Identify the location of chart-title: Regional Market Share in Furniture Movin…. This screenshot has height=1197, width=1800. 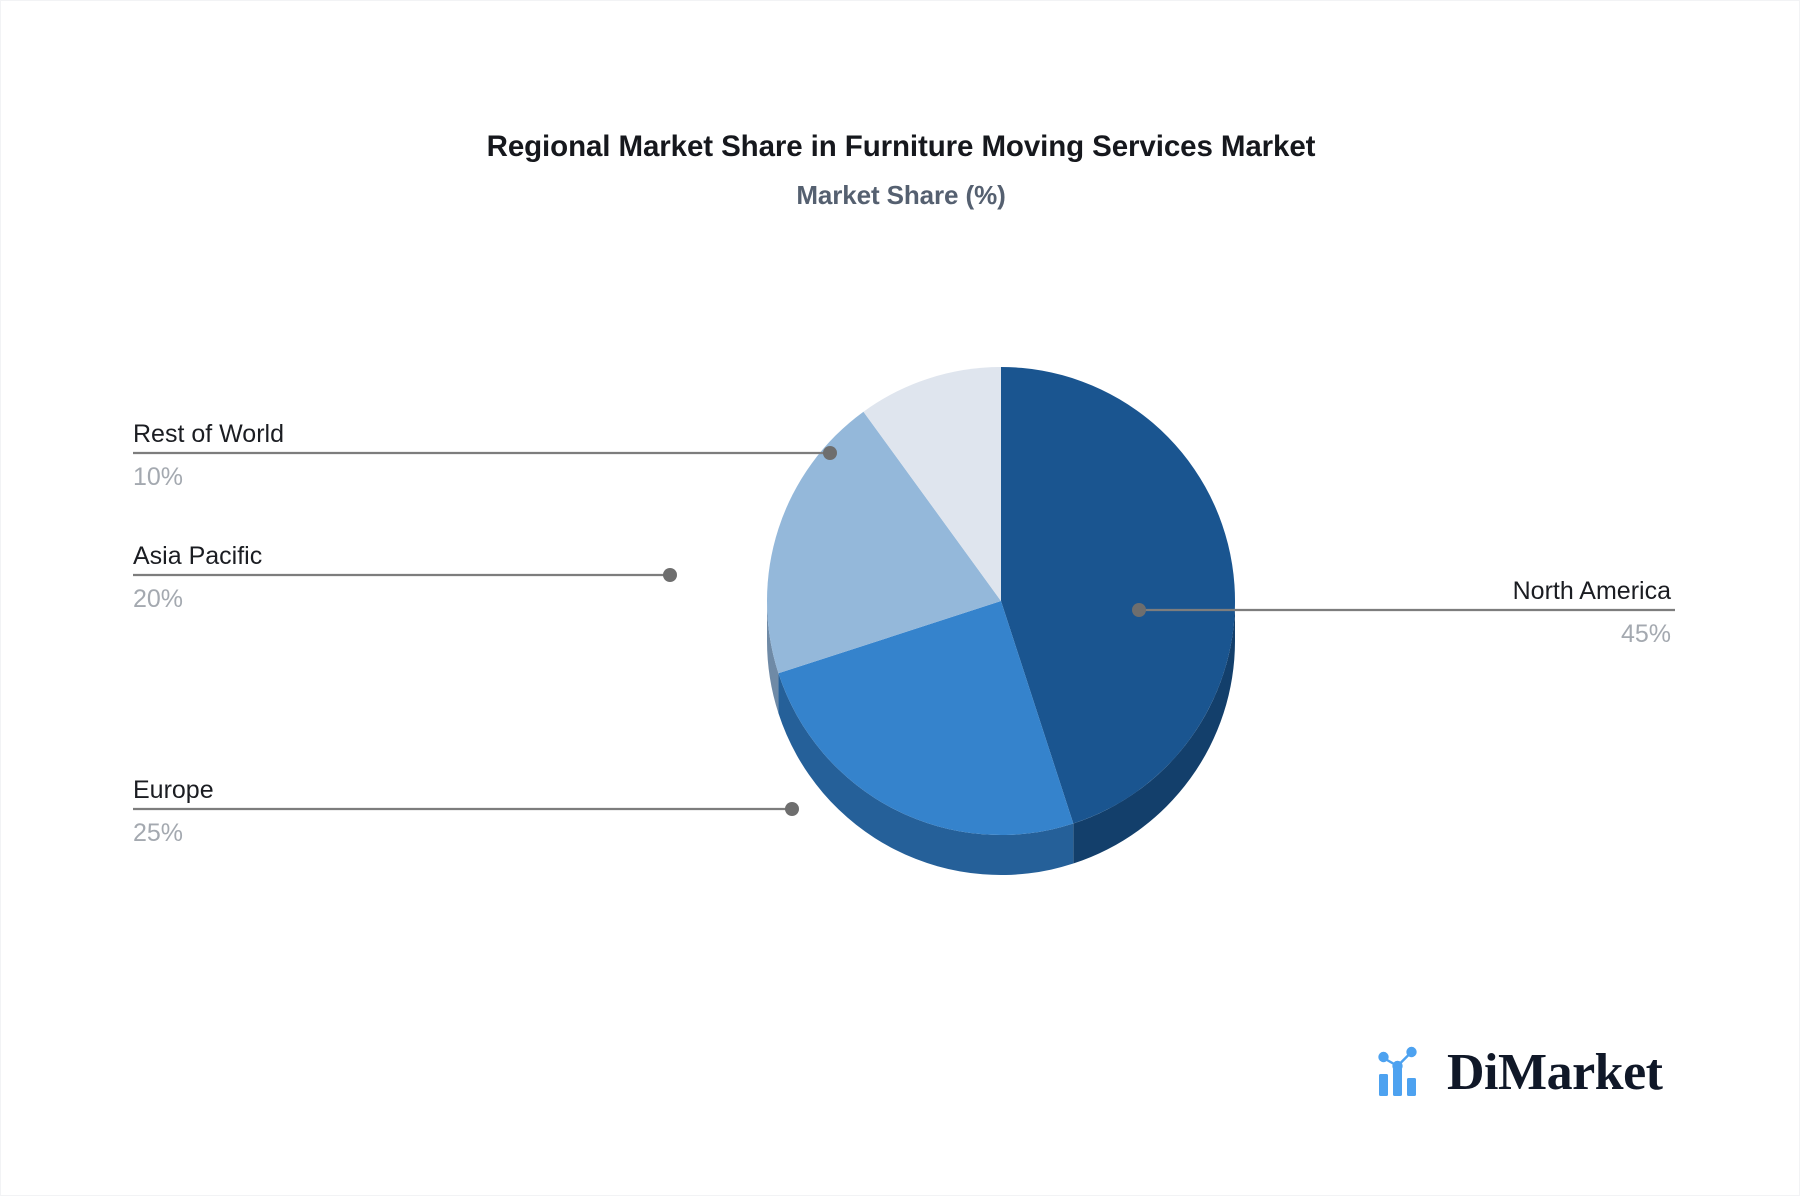
(901, 146).